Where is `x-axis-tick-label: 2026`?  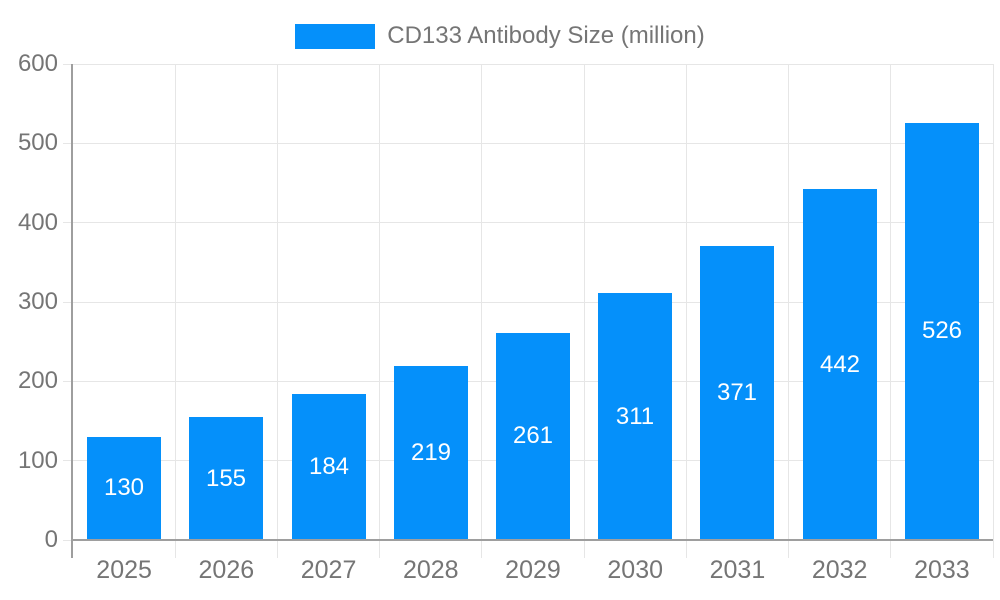 x-axis-tick-label: 2026 is located at coordinates (226, 570).